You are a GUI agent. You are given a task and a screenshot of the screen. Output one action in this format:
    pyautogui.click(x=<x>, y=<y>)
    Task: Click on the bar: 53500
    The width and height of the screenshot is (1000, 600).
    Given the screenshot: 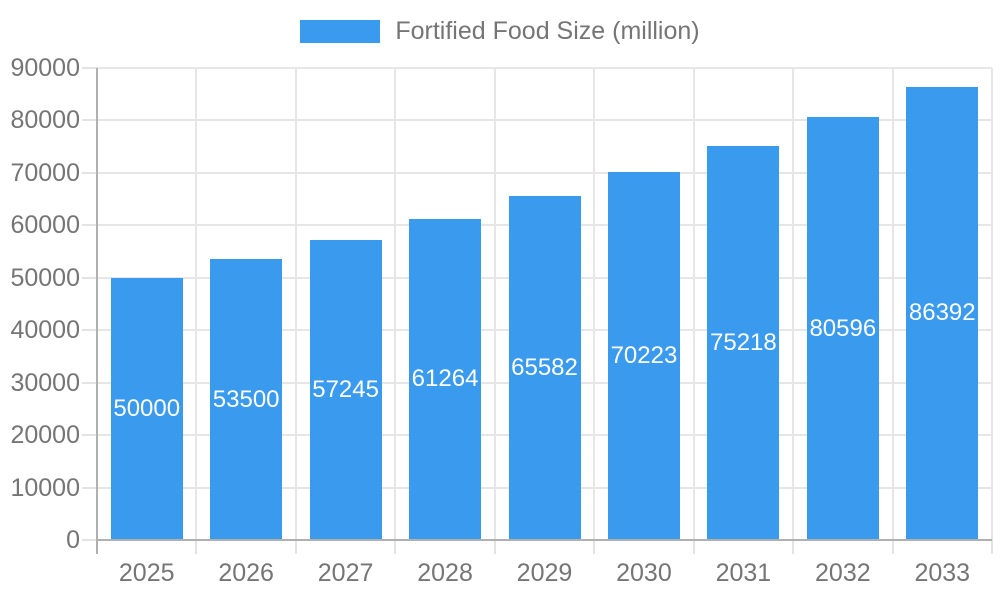 What is the action you would take?
    pyautogui.click(x=246, y=399)
    